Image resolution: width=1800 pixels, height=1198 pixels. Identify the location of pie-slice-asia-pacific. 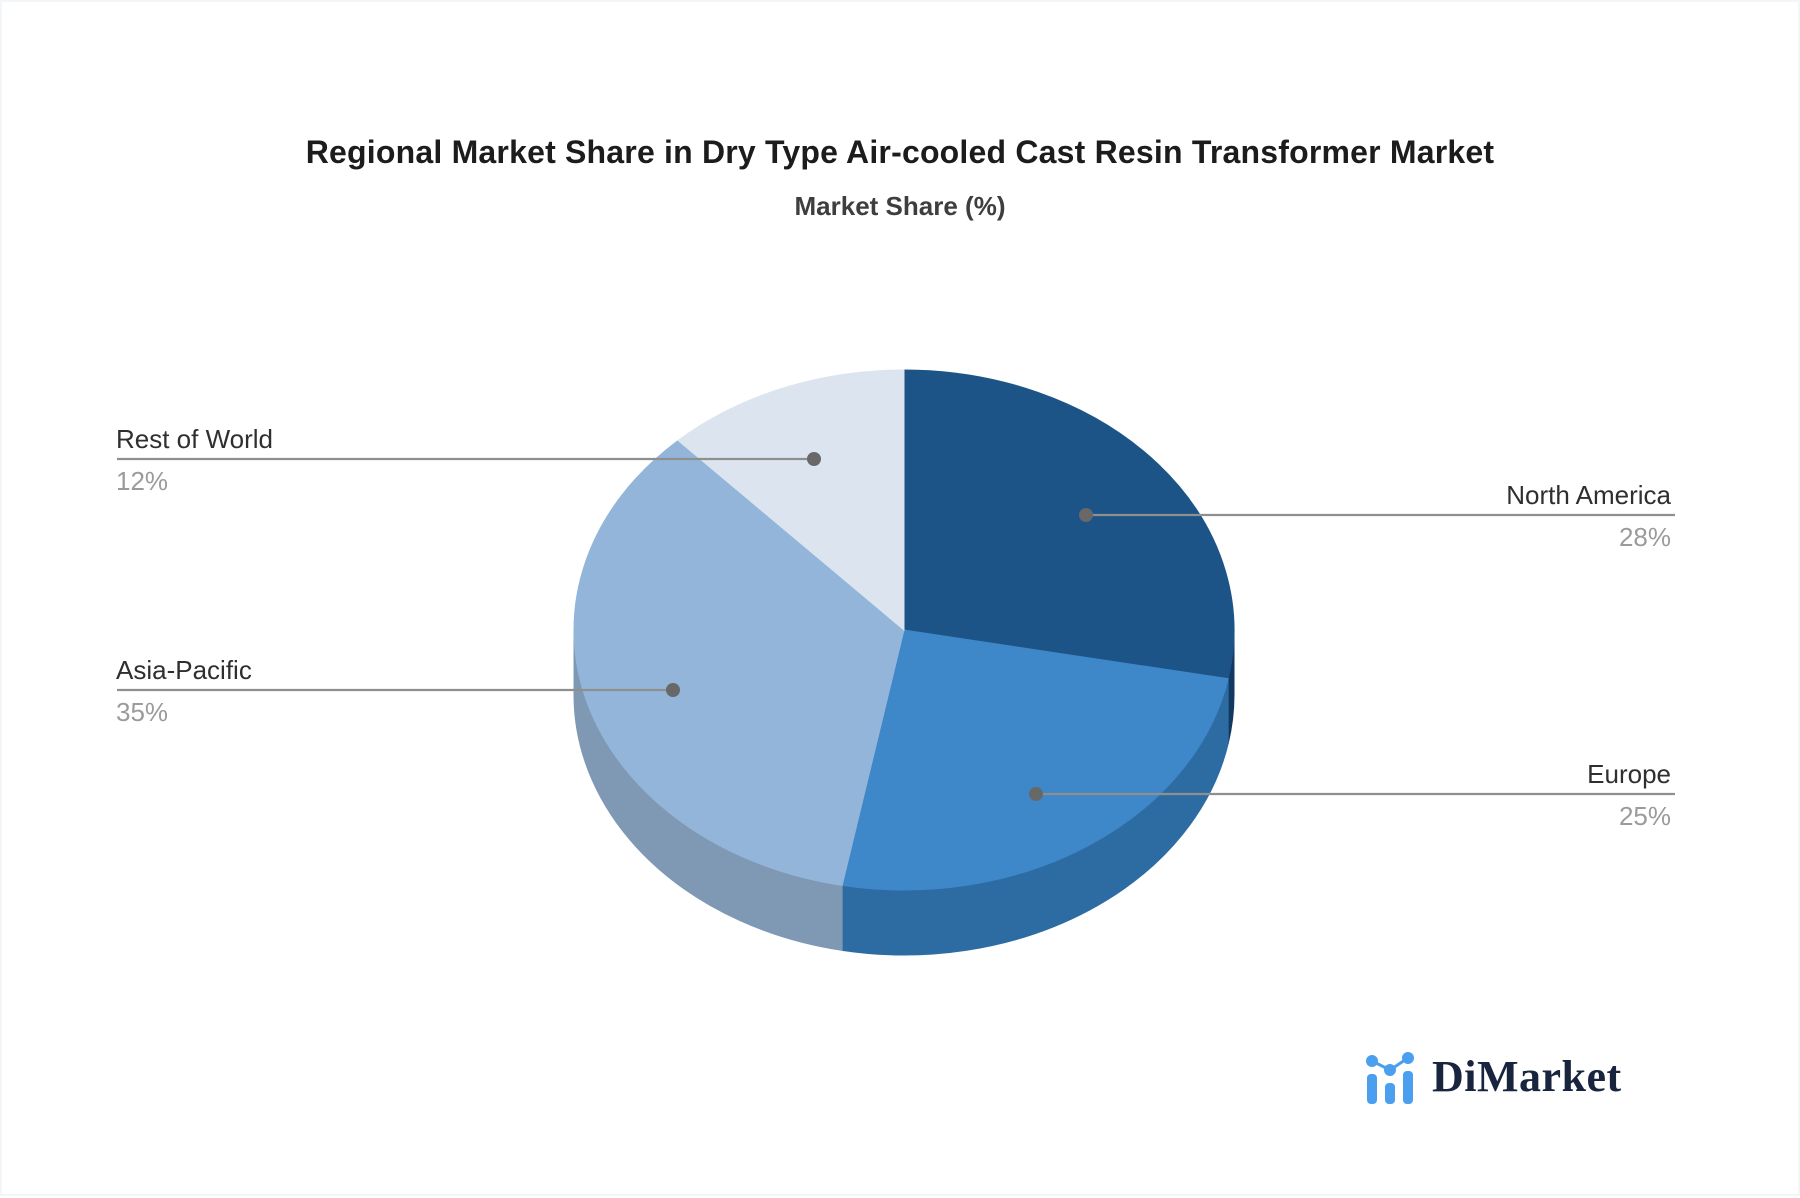
(739, 662).